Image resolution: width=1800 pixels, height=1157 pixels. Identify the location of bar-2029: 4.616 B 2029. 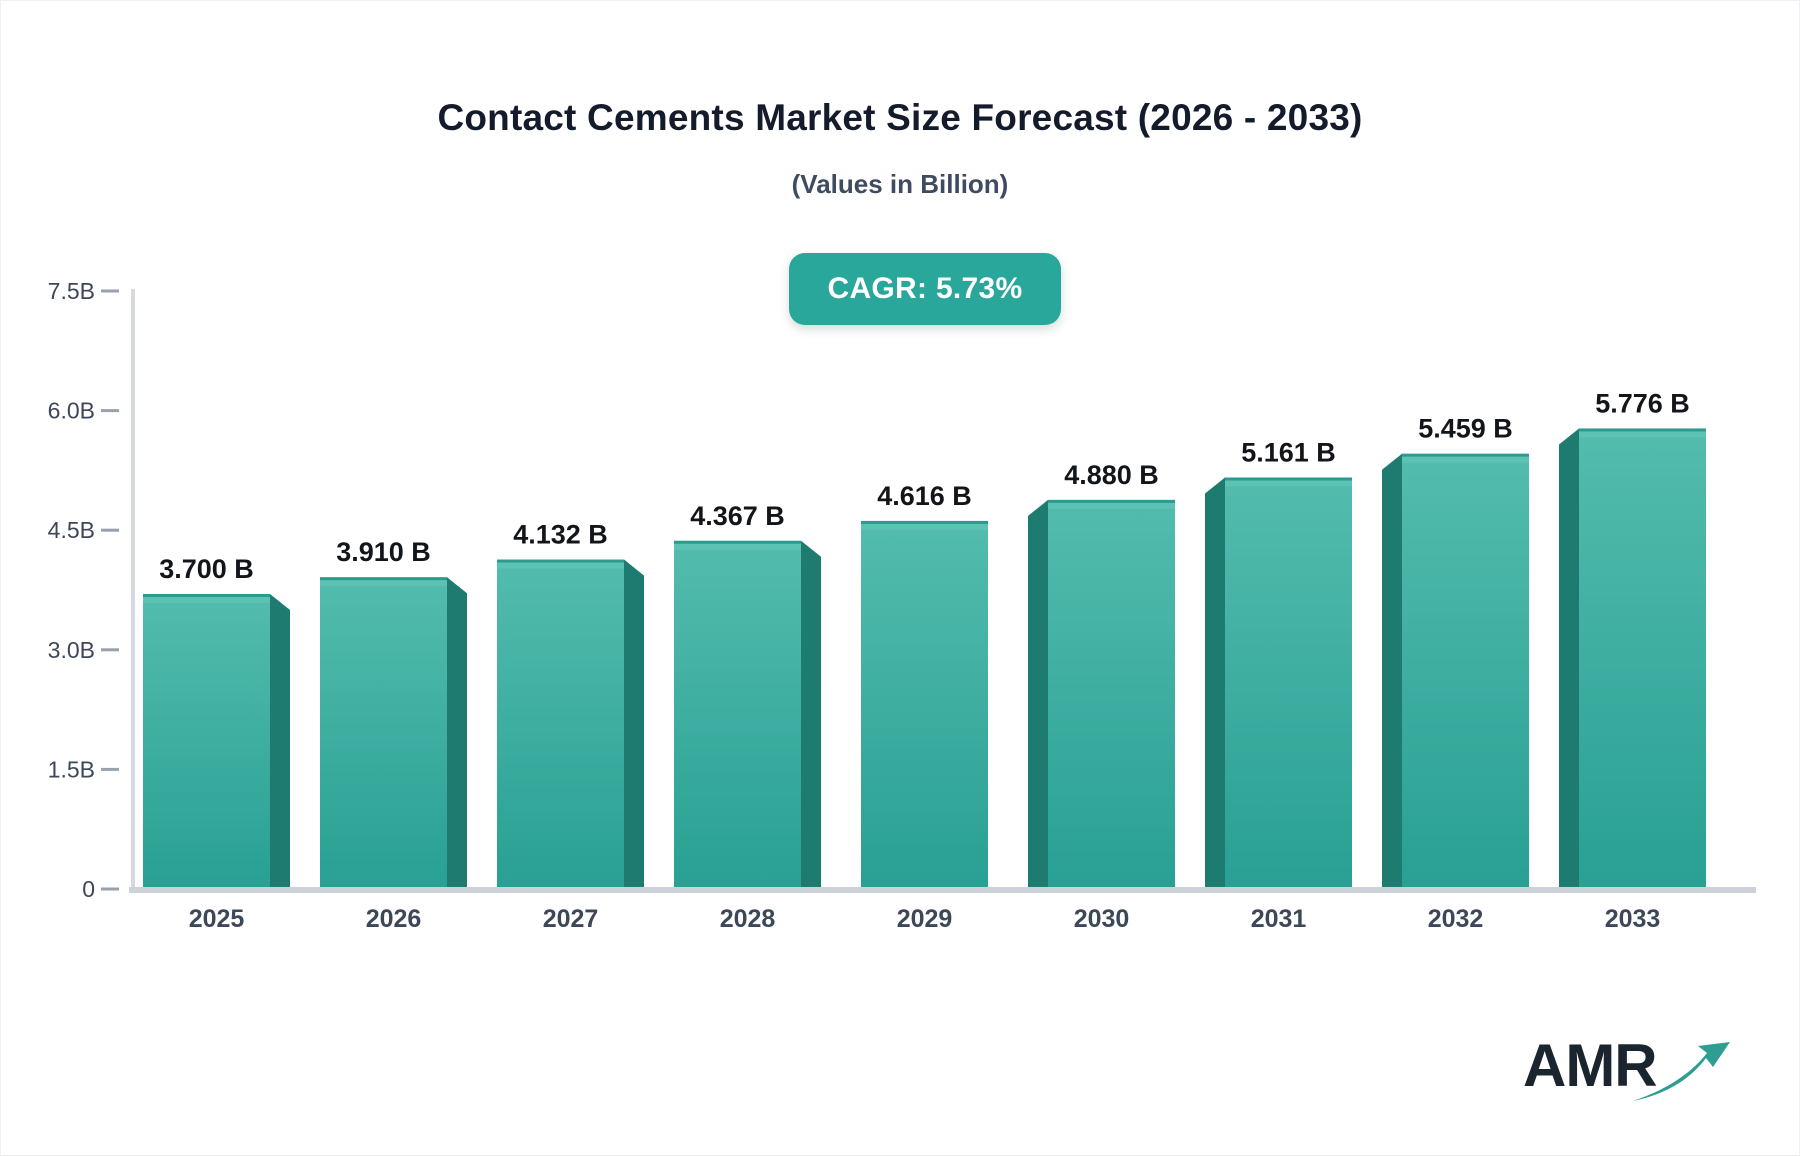
(924, 707).